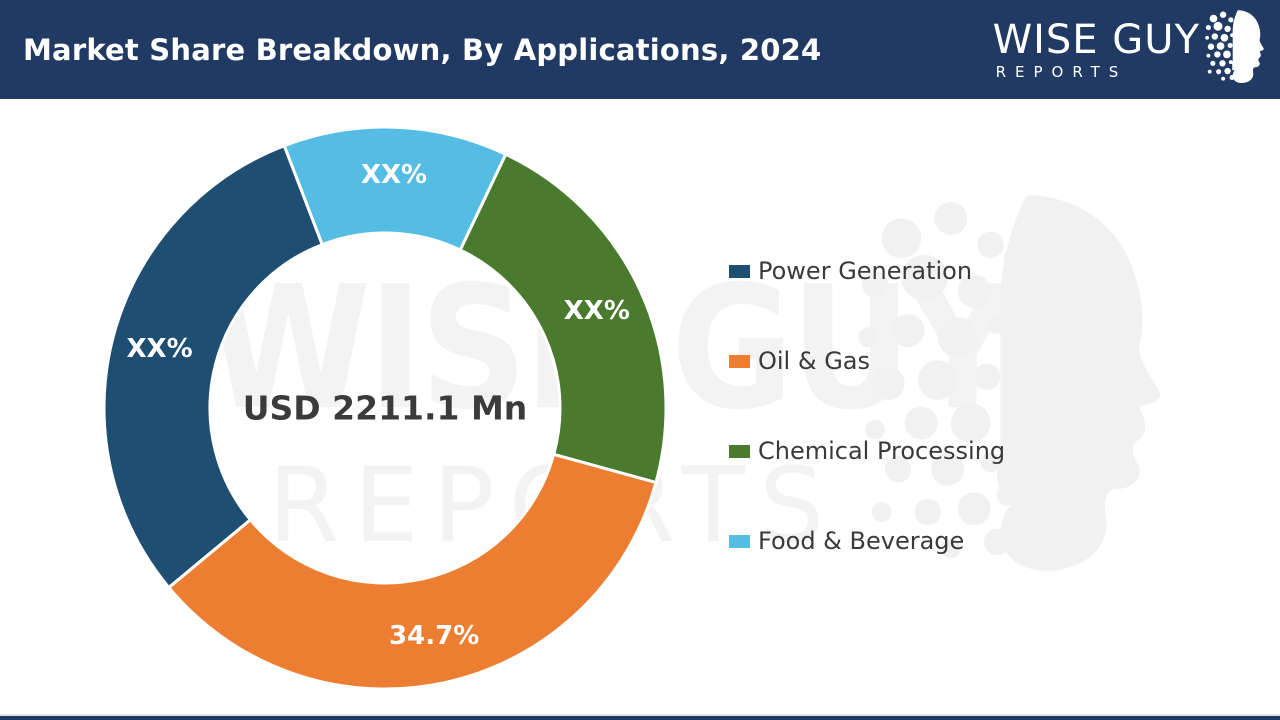 This screenshot has height=720, width=1280. Describe the element at coordinates (640, 718) in the screenshot. I see `bottom-bar` at that location.